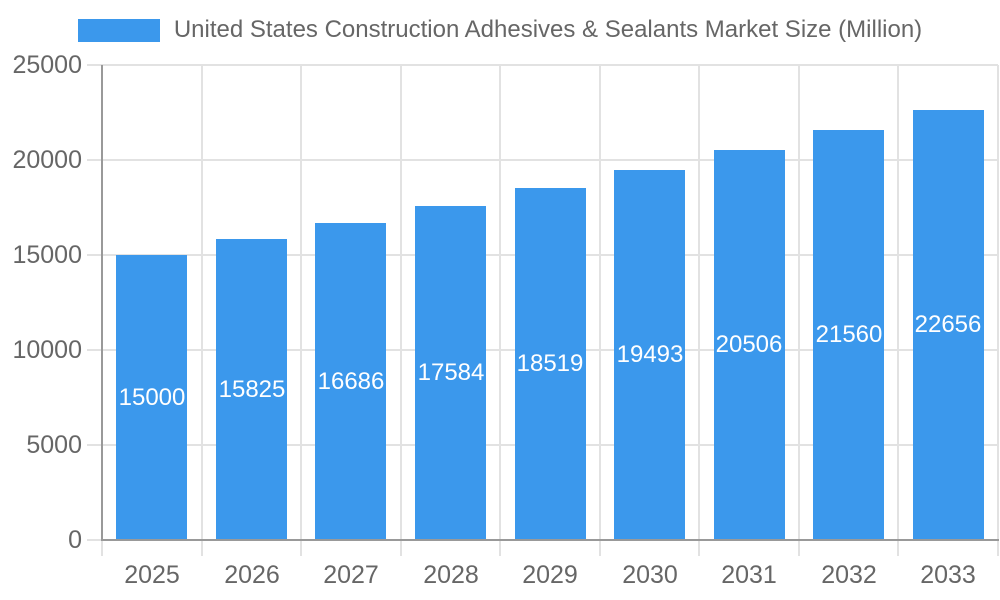 This screenshot has height=600, width=1000. Describe the element at coordinates (75, 540) in the screenshot. I see `y-axis-tick-label: 0` at that location.